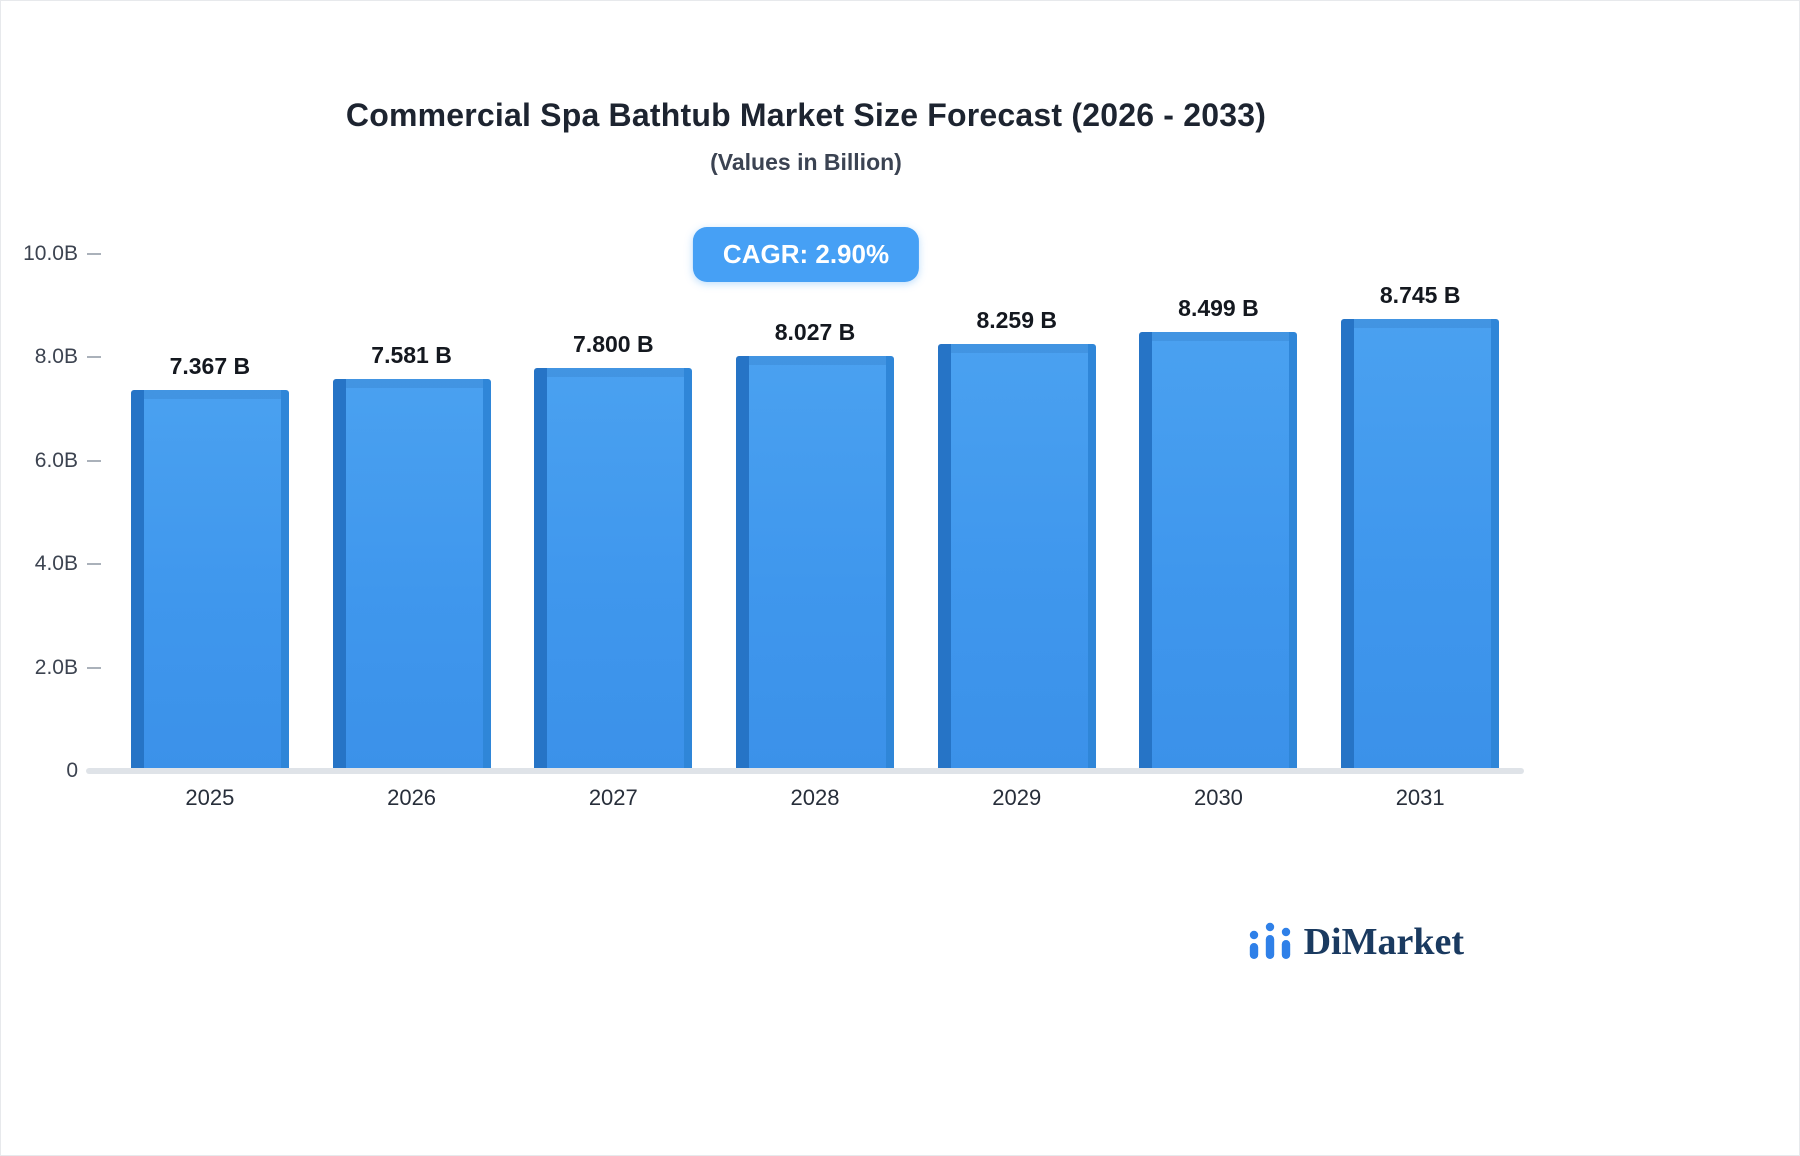 Image resolution: width=1800 pixels, height=1156 pixels. What do you see at coordinates (613, 344) in the screenshot?
I see `bar-value-label: 7.800 B` at bounding box center [613, 344].